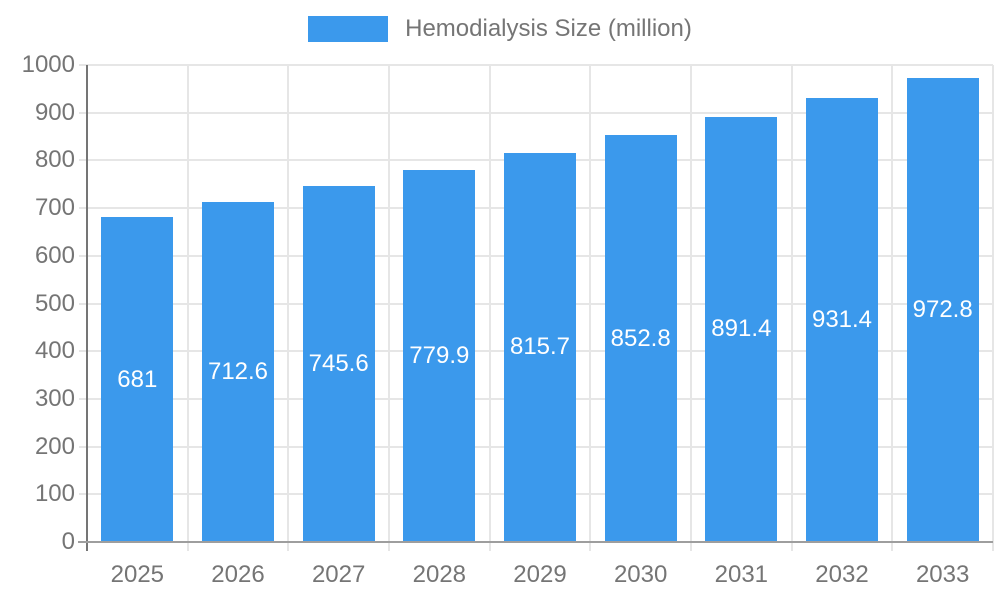 This screenshot has height=600, width=1000. What do you see at coordinates (338, 574) in the screenshot?
I see `x-tick-label: 2027` at bounding box center [338, 574].